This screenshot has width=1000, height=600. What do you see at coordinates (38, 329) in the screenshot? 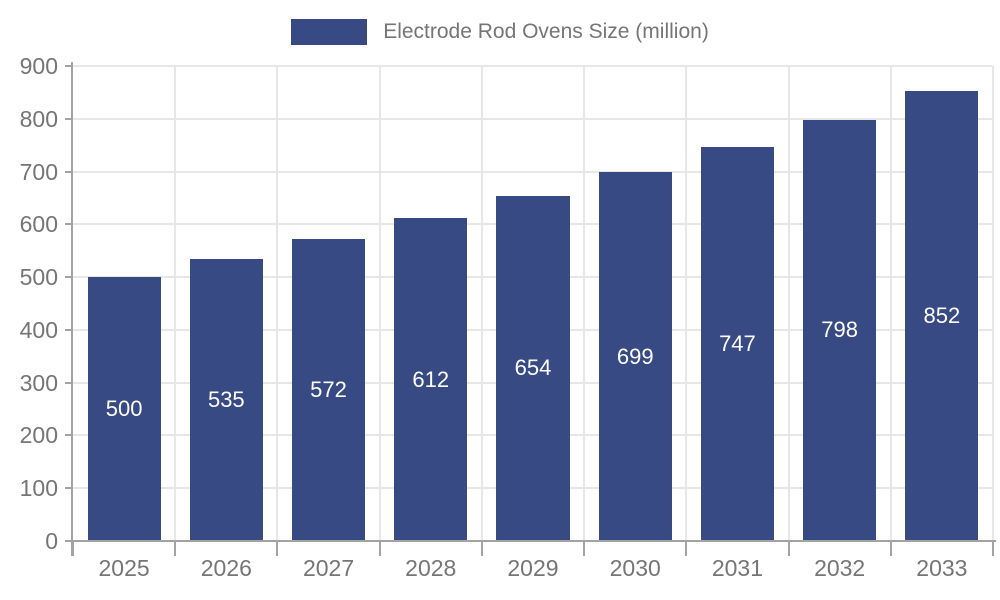
I see `y-tick-label: 400` at bounding box center [38, 329].